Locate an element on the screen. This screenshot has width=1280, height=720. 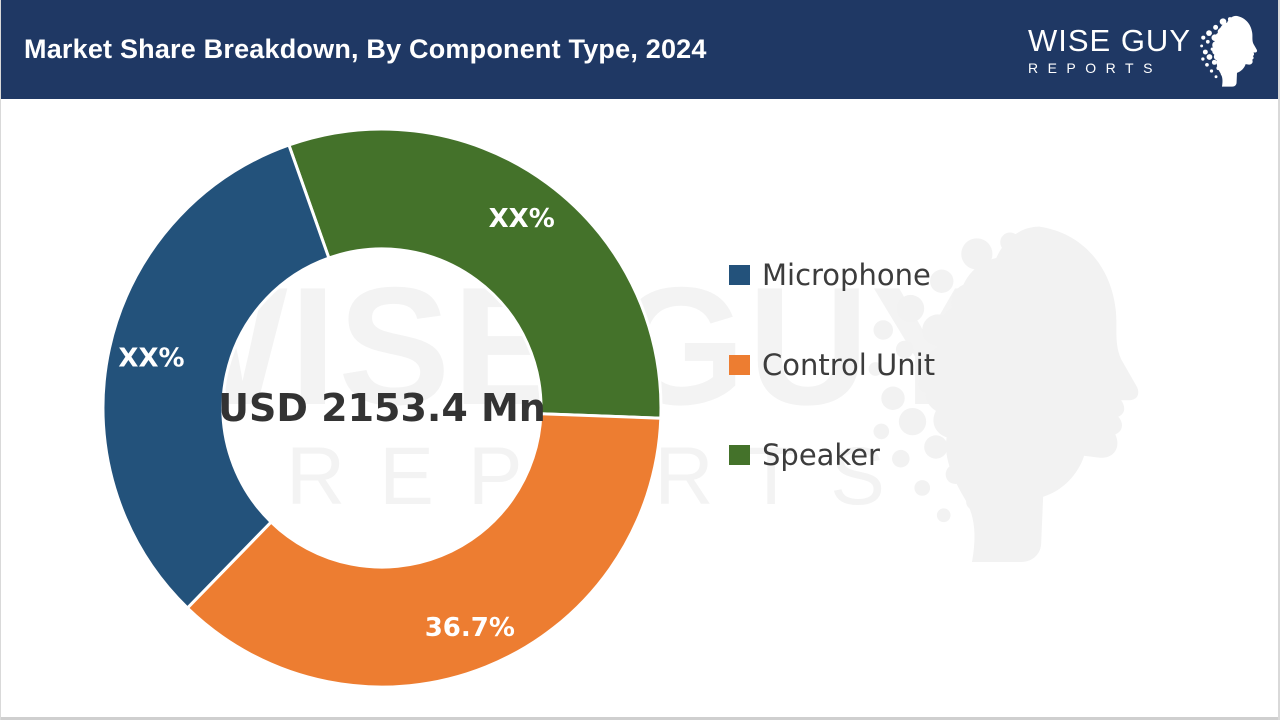
slice-speaker is located at coordinates (474, 273).